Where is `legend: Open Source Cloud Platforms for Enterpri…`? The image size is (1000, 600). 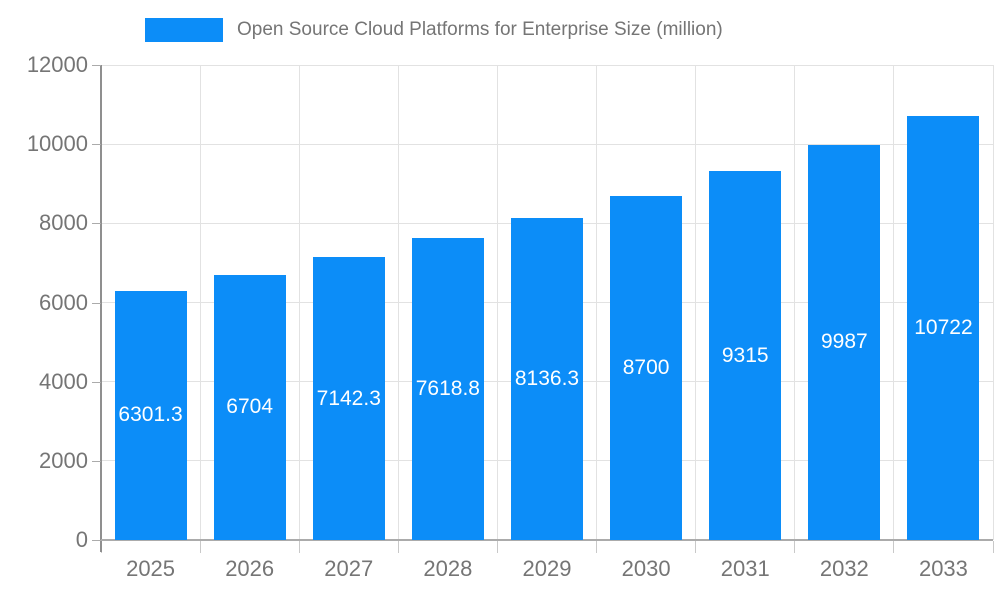
legend: Open Source Cloud Platforms for Enterpri… is located at coordinates (434, 30).